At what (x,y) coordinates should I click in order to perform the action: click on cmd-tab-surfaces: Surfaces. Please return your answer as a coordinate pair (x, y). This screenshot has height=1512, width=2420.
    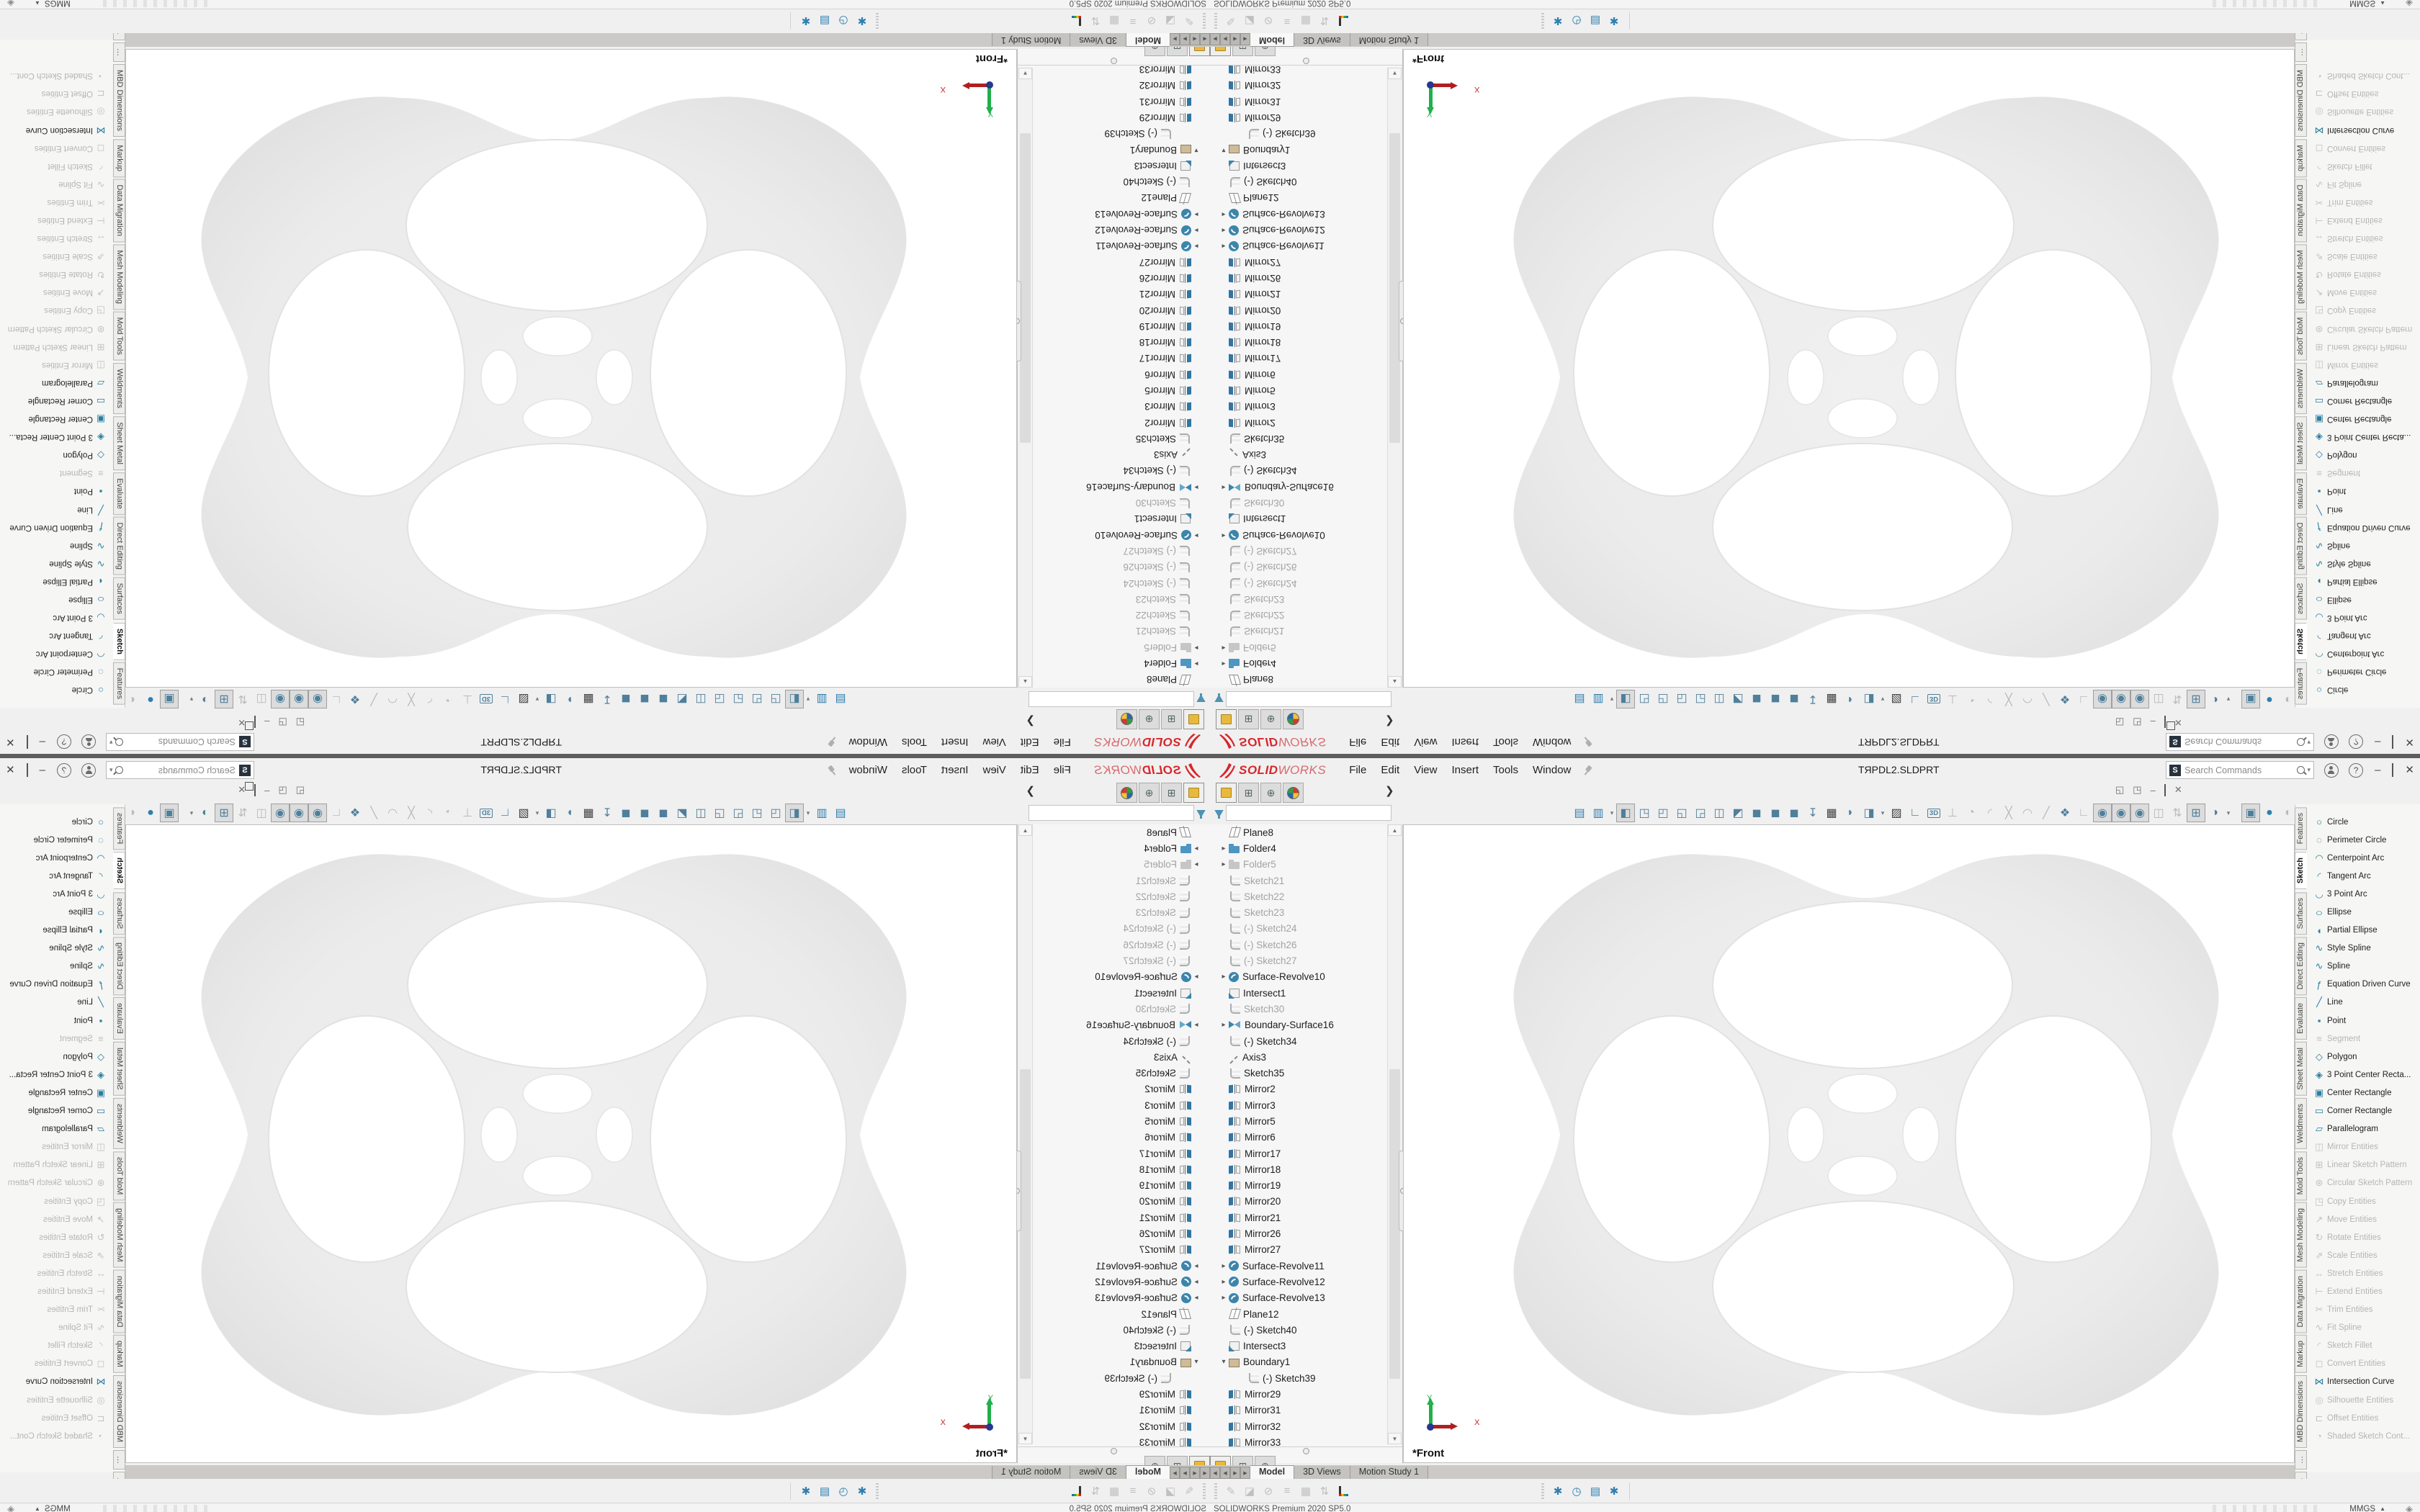
    Looking at the image, I should click on (2301, 599).